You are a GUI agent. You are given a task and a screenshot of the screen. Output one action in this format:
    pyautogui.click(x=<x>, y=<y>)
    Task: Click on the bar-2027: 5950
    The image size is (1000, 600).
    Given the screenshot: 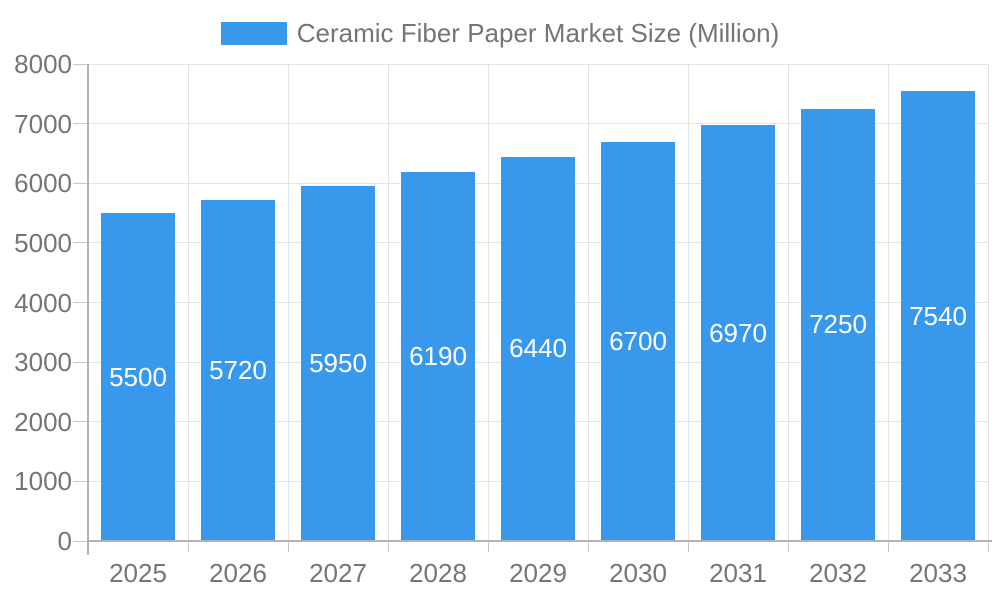 What is the action you would take?
    pyautogui.click(x=338, y=363)
    